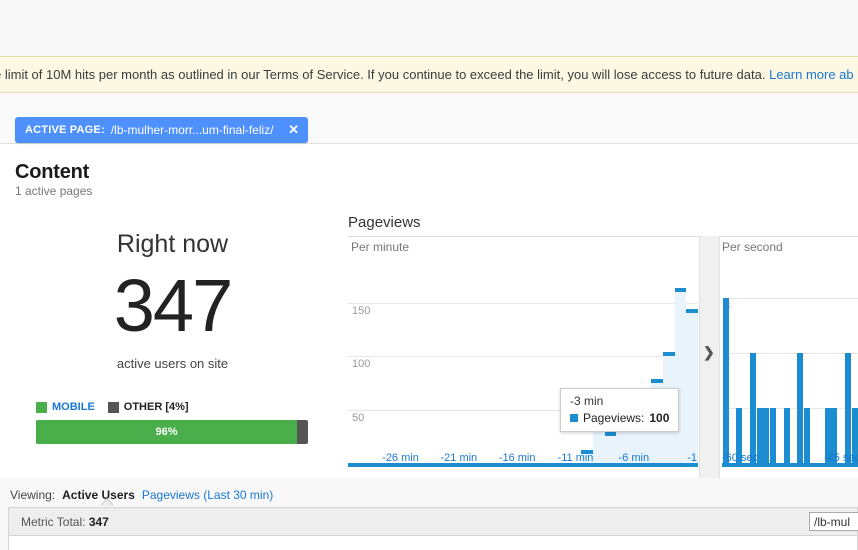  I want to click on viewing-option-pageviews: Pageviews (Last 30 min), so click(207, 495).